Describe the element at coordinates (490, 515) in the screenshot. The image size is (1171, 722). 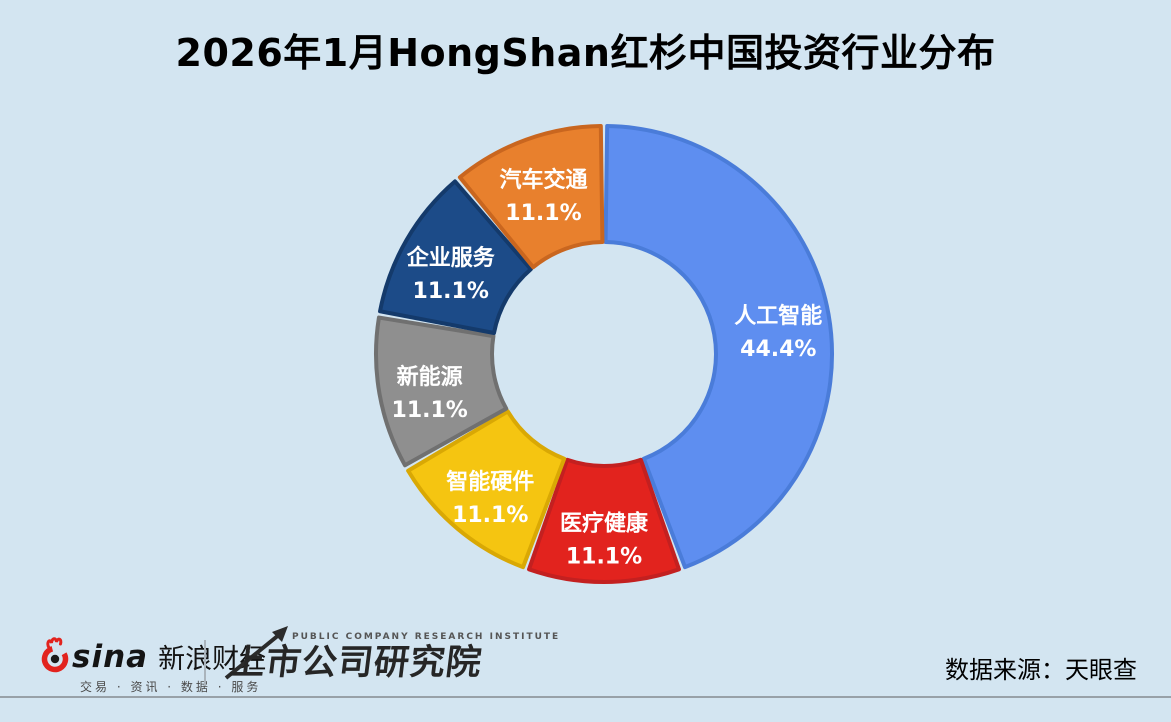
I see `slice-percent-label-3: 11.1%` at that location.